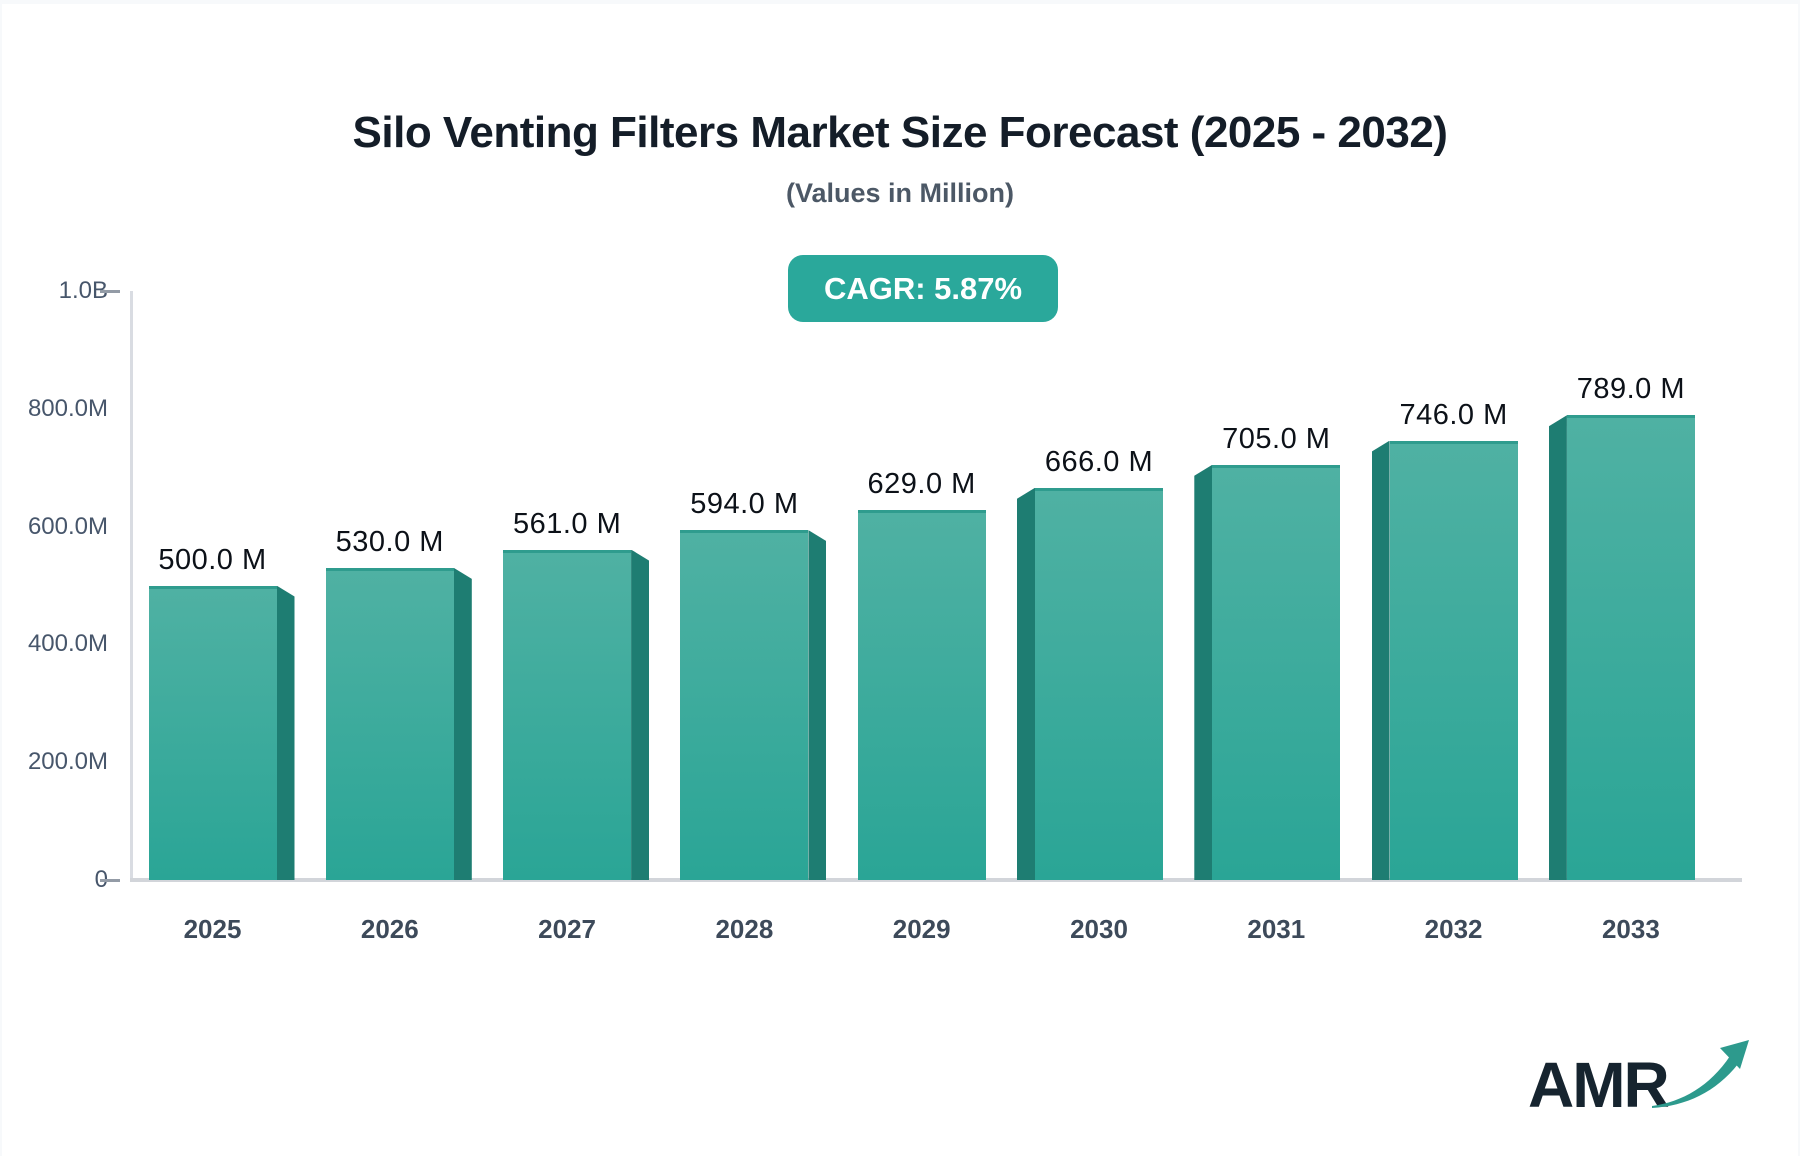  I want to click on bar-value-label: 561.0 M, so click(567, 523).